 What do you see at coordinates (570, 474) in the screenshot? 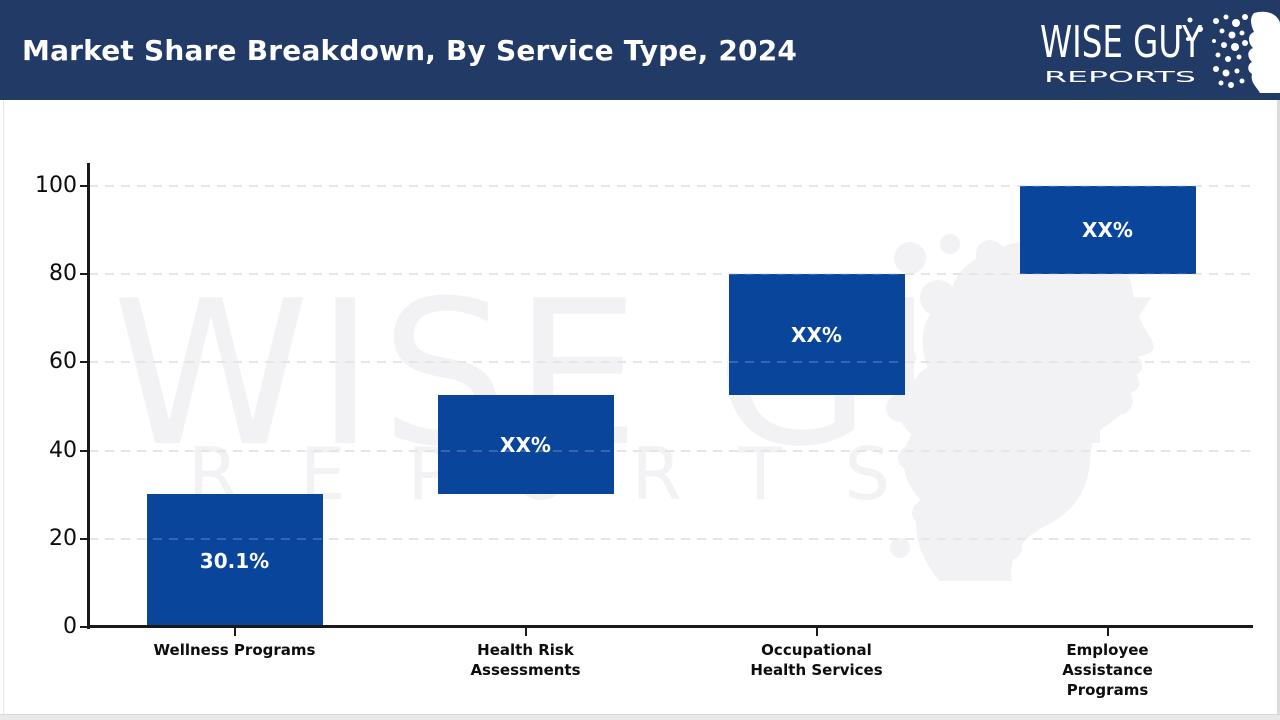
I see `watermark-sub-text: REPORTS` at bounding box center [570, 474].